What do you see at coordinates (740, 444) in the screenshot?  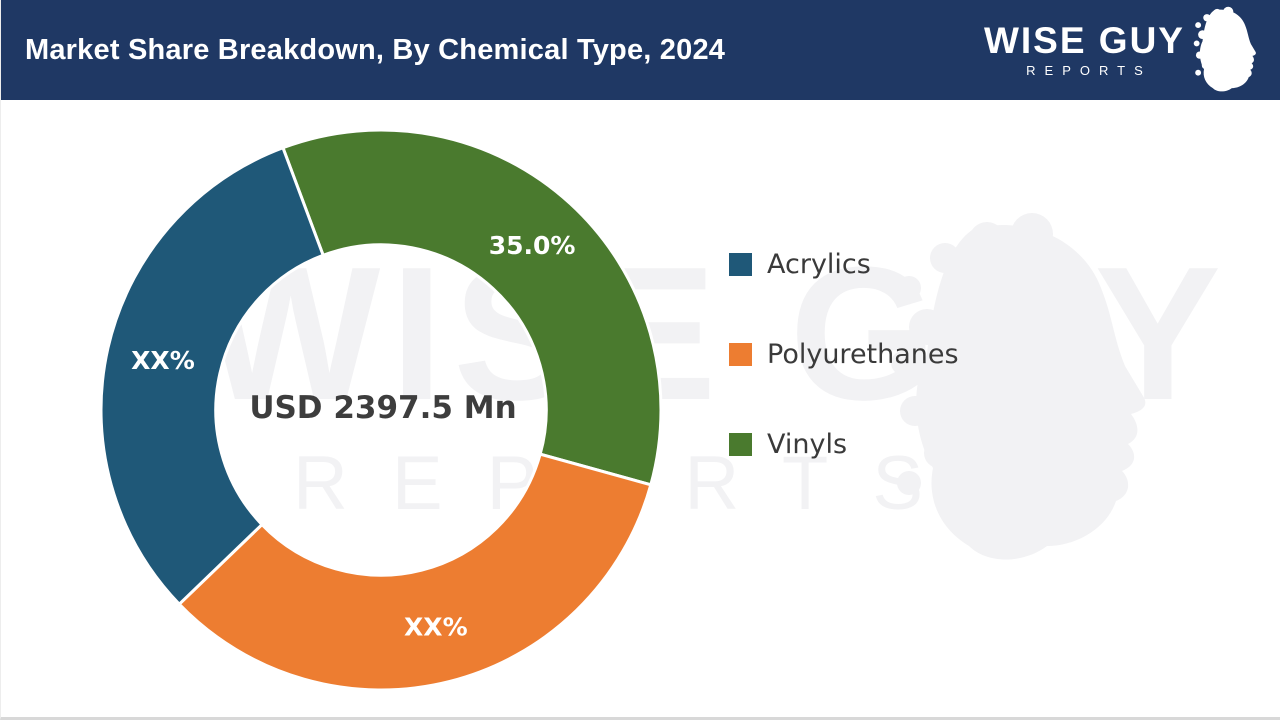 I see `legend-swatch-vinyls` at bounding box center [740, 444].